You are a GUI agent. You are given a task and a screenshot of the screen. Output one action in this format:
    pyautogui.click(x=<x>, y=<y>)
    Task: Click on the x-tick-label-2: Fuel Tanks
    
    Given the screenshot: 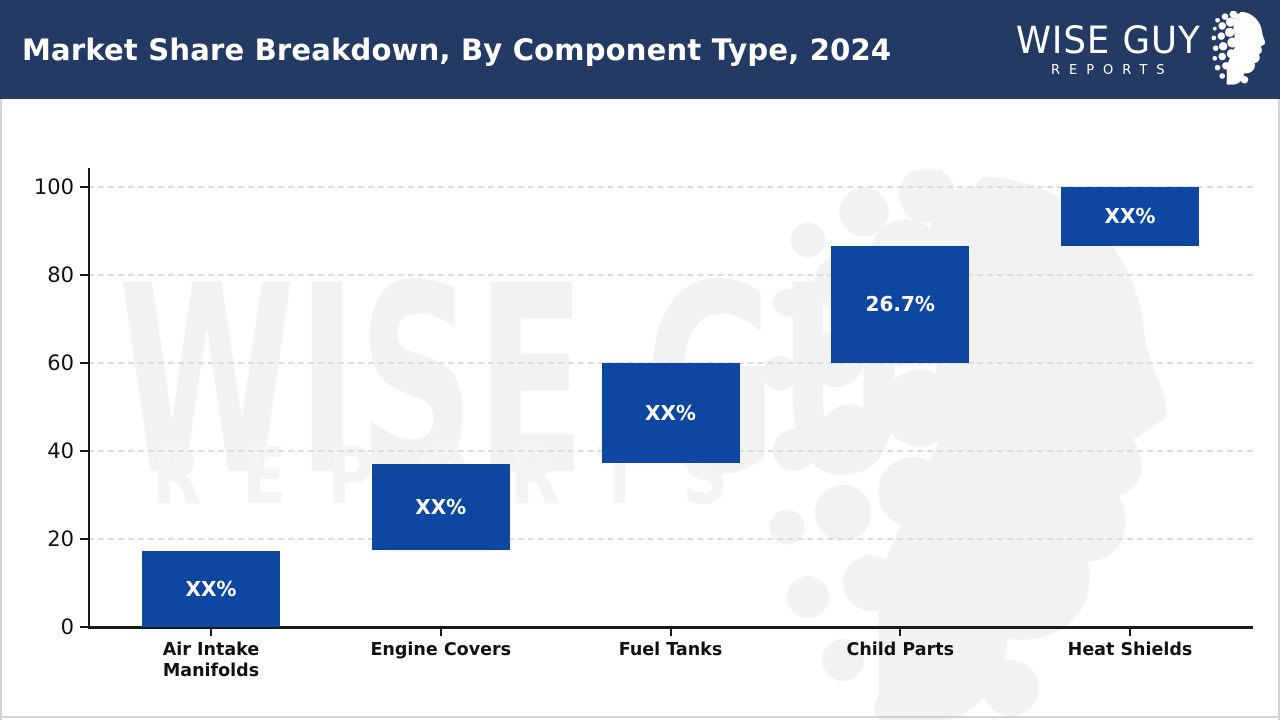 What is the action you would take?
    pyautogui.click(x=670, y=650)
    